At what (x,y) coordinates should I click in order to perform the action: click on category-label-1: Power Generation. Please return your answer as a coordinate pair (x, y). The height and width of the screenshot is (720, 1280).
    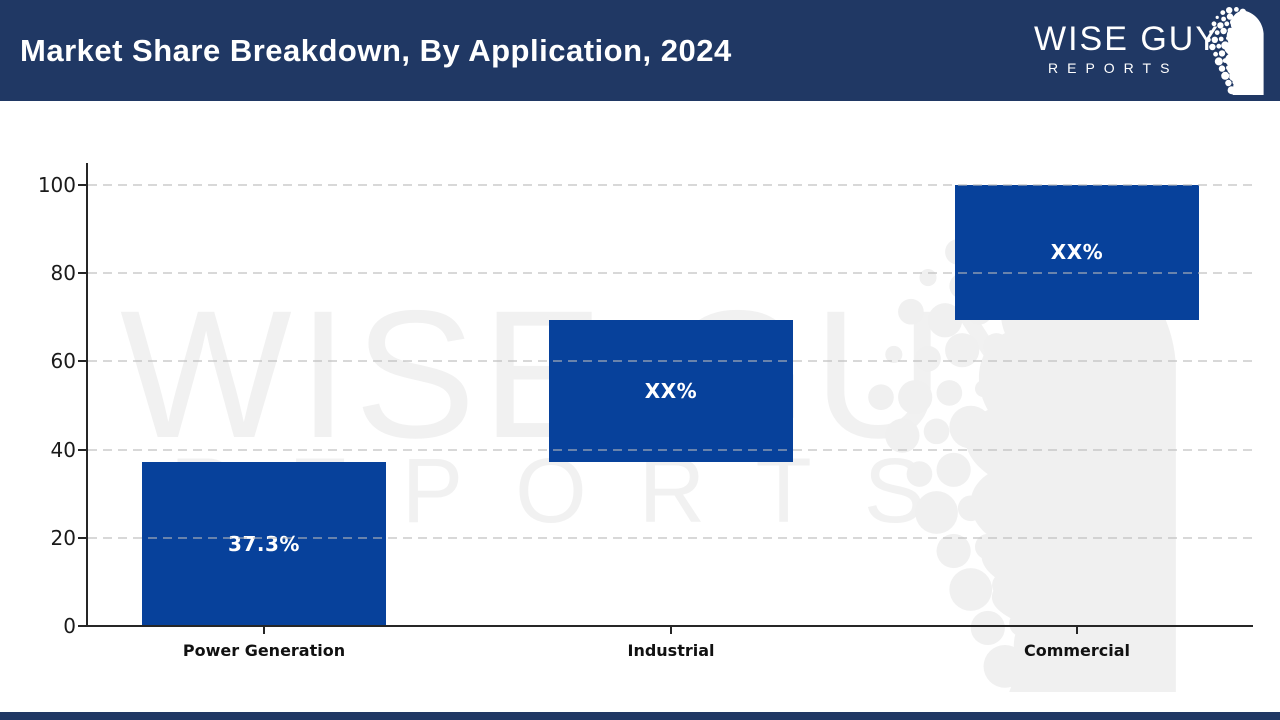
    Looking at the image, I should click on (264, 650).